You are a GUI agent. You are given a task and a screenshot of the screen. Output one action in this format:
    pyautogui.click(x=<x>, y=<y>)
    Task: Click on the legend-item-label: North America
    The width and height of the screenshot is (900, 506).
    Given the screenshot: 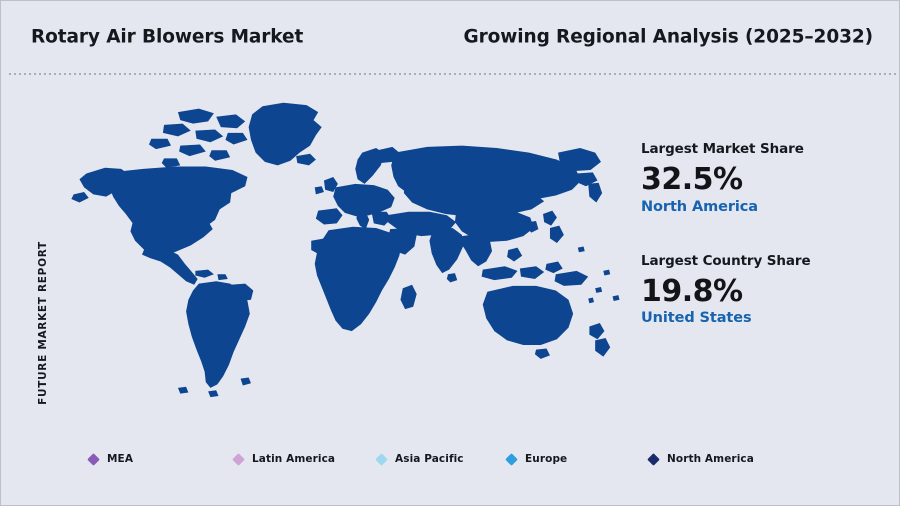 What is the action you would take?
    pyautogui.click(x=710, y=459)
    